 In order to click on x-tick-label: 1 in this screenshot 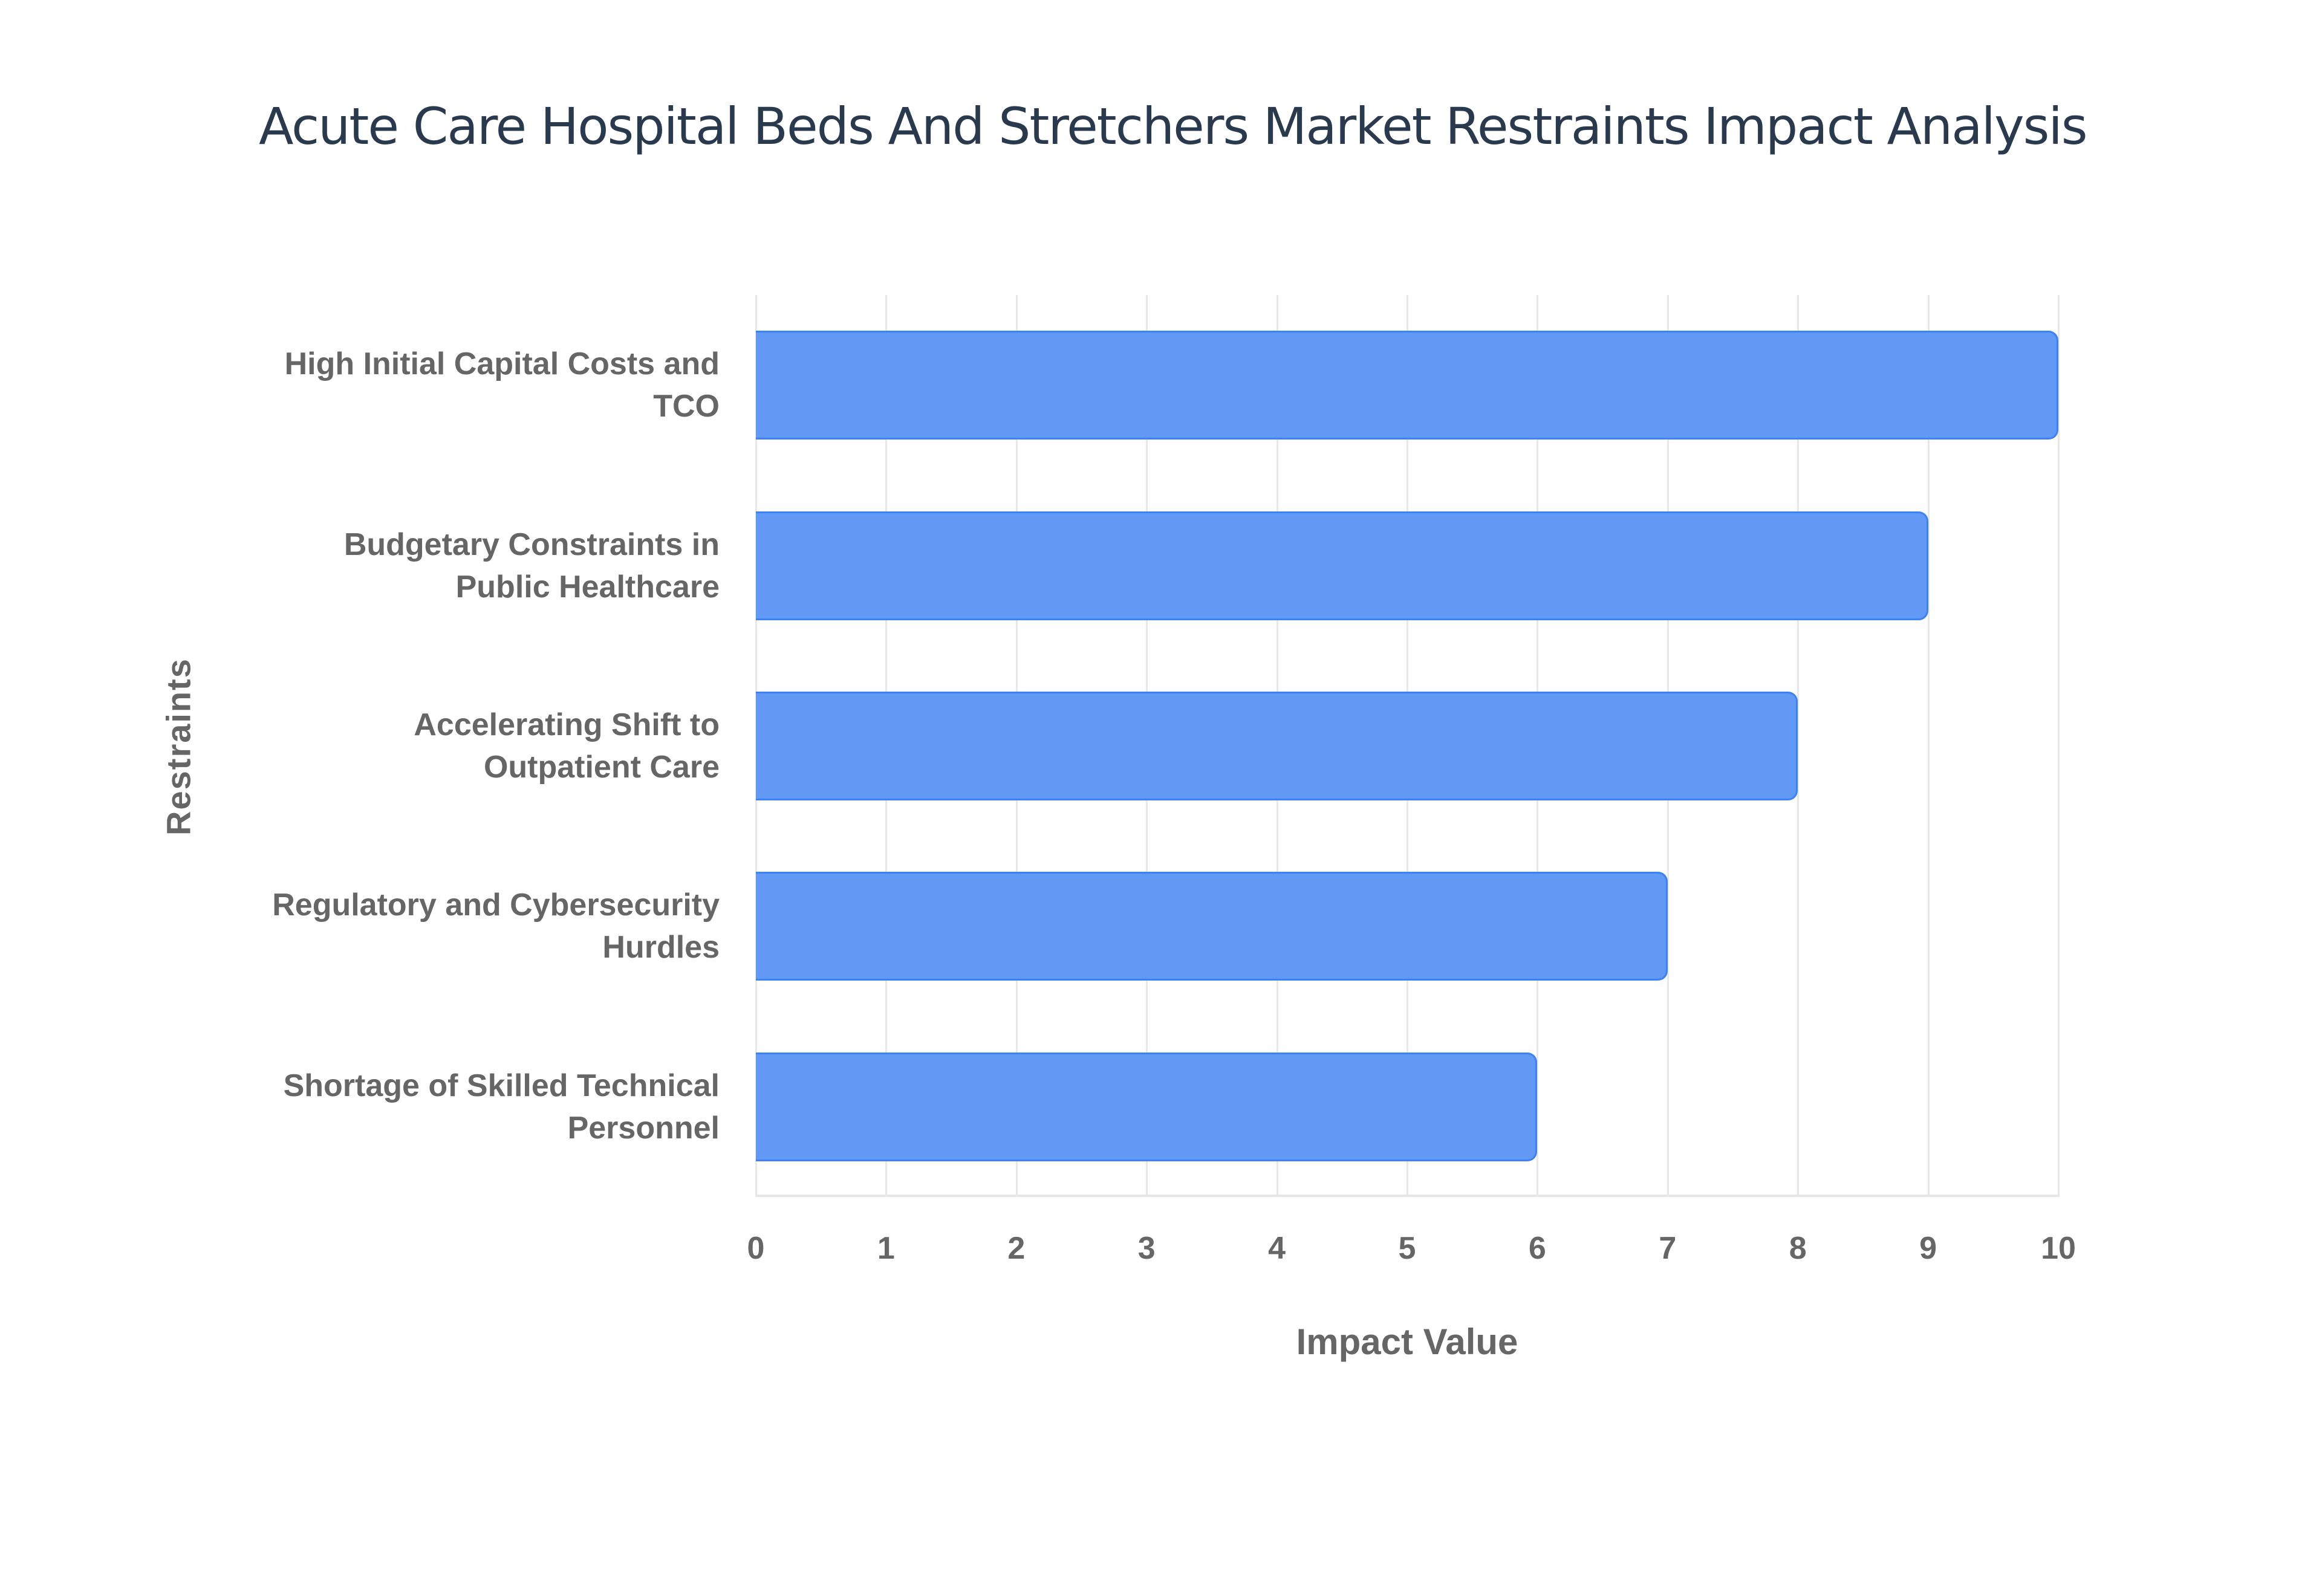, I will do `click(886, 1248)`.